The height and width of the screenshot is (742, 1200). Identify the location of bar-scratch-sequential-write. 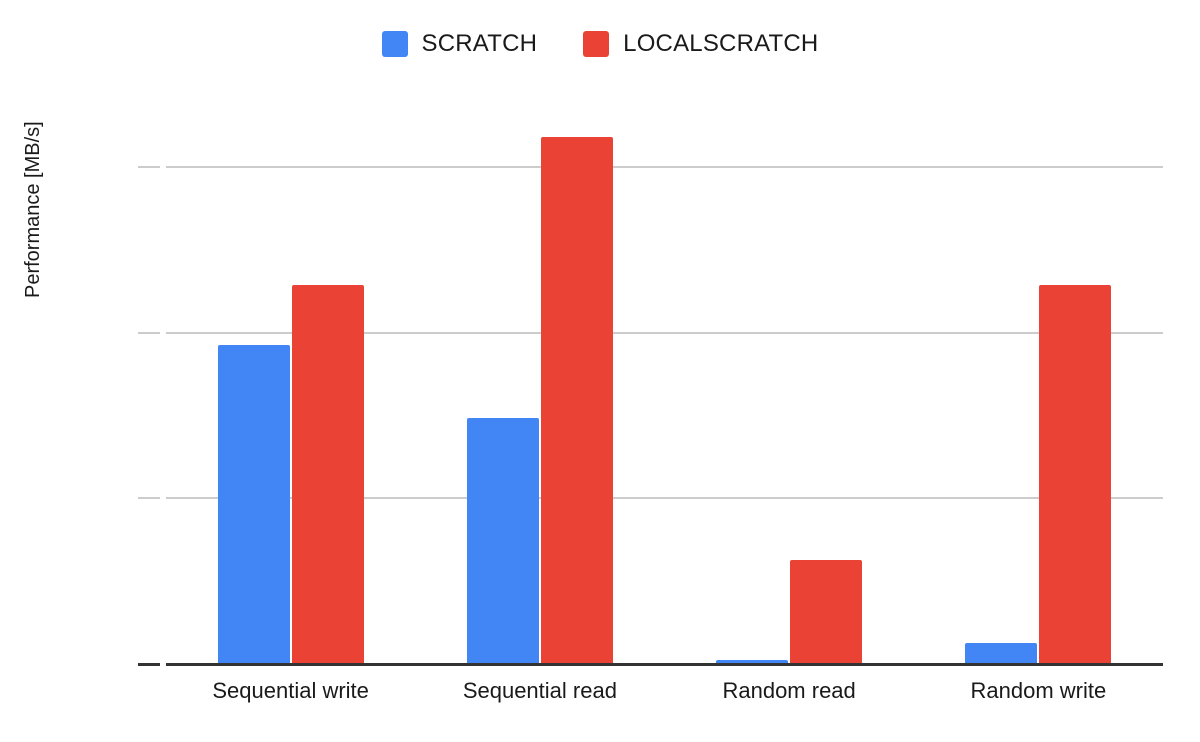
(253, 504).